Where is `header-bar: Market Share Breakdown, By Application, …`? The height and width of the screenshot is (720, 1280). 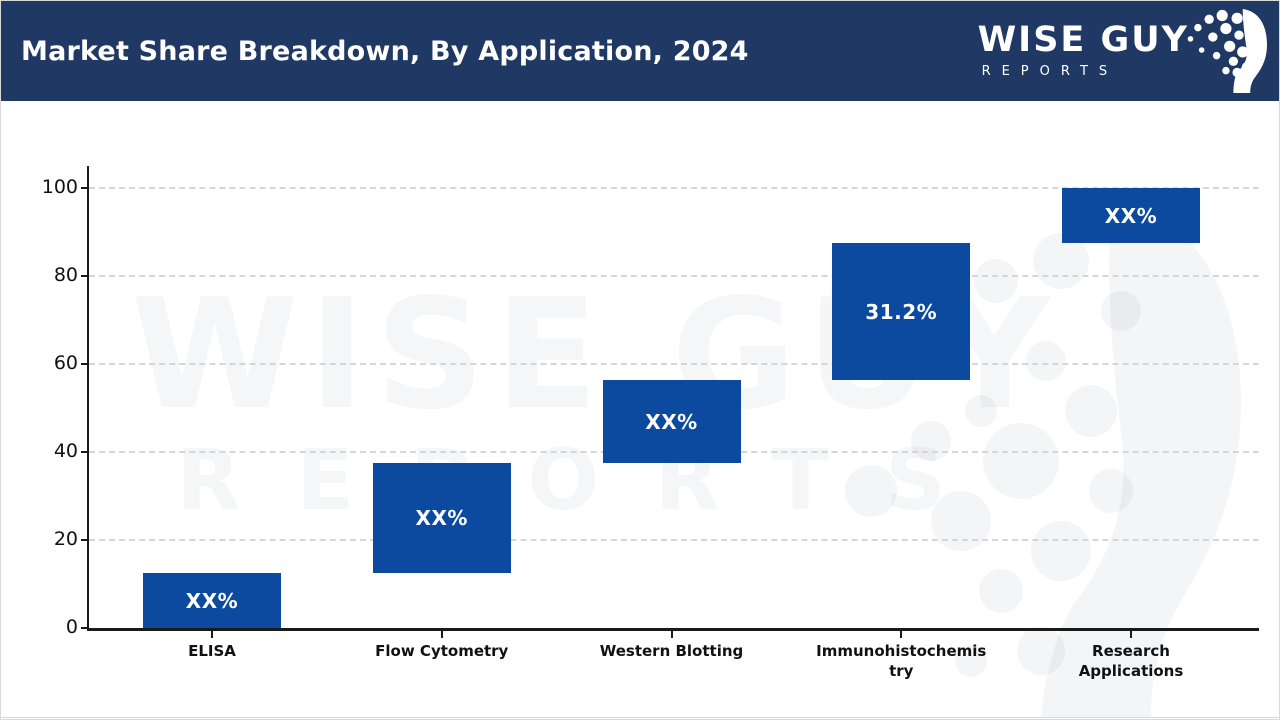
header-bar: Market Share Breakdown, By Application, … is located at coordinates (640, 51).